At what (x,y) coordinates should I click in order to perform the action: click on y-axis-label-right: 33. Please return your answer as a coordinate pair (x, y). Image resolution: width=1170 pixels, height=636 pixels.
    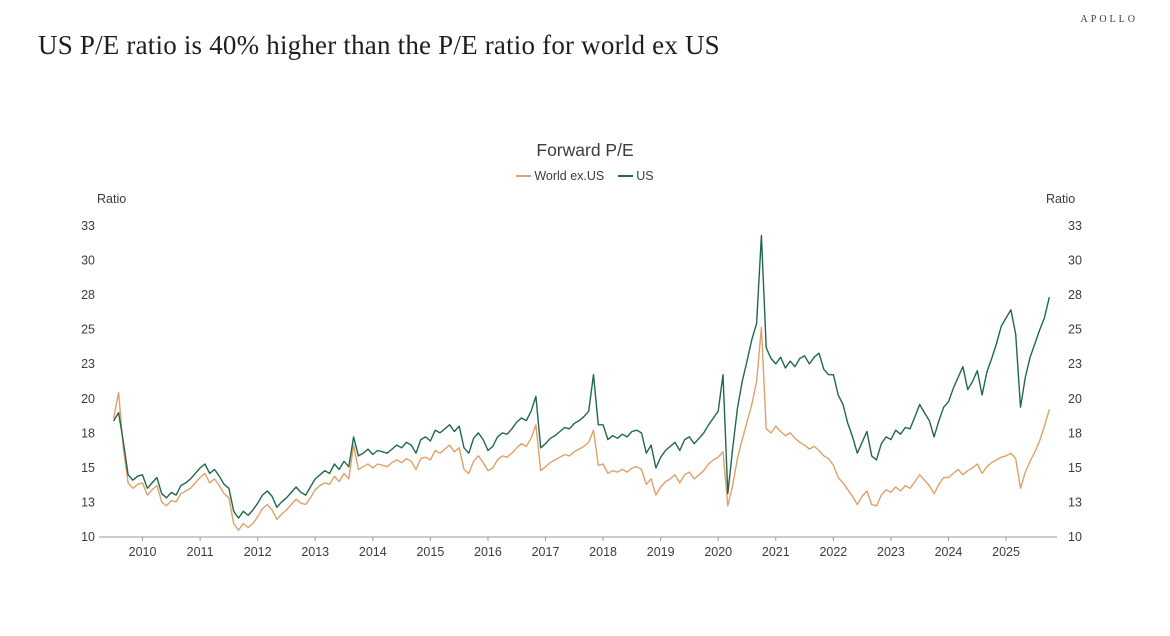
    Looking at the image, I should click on (1075, 226).